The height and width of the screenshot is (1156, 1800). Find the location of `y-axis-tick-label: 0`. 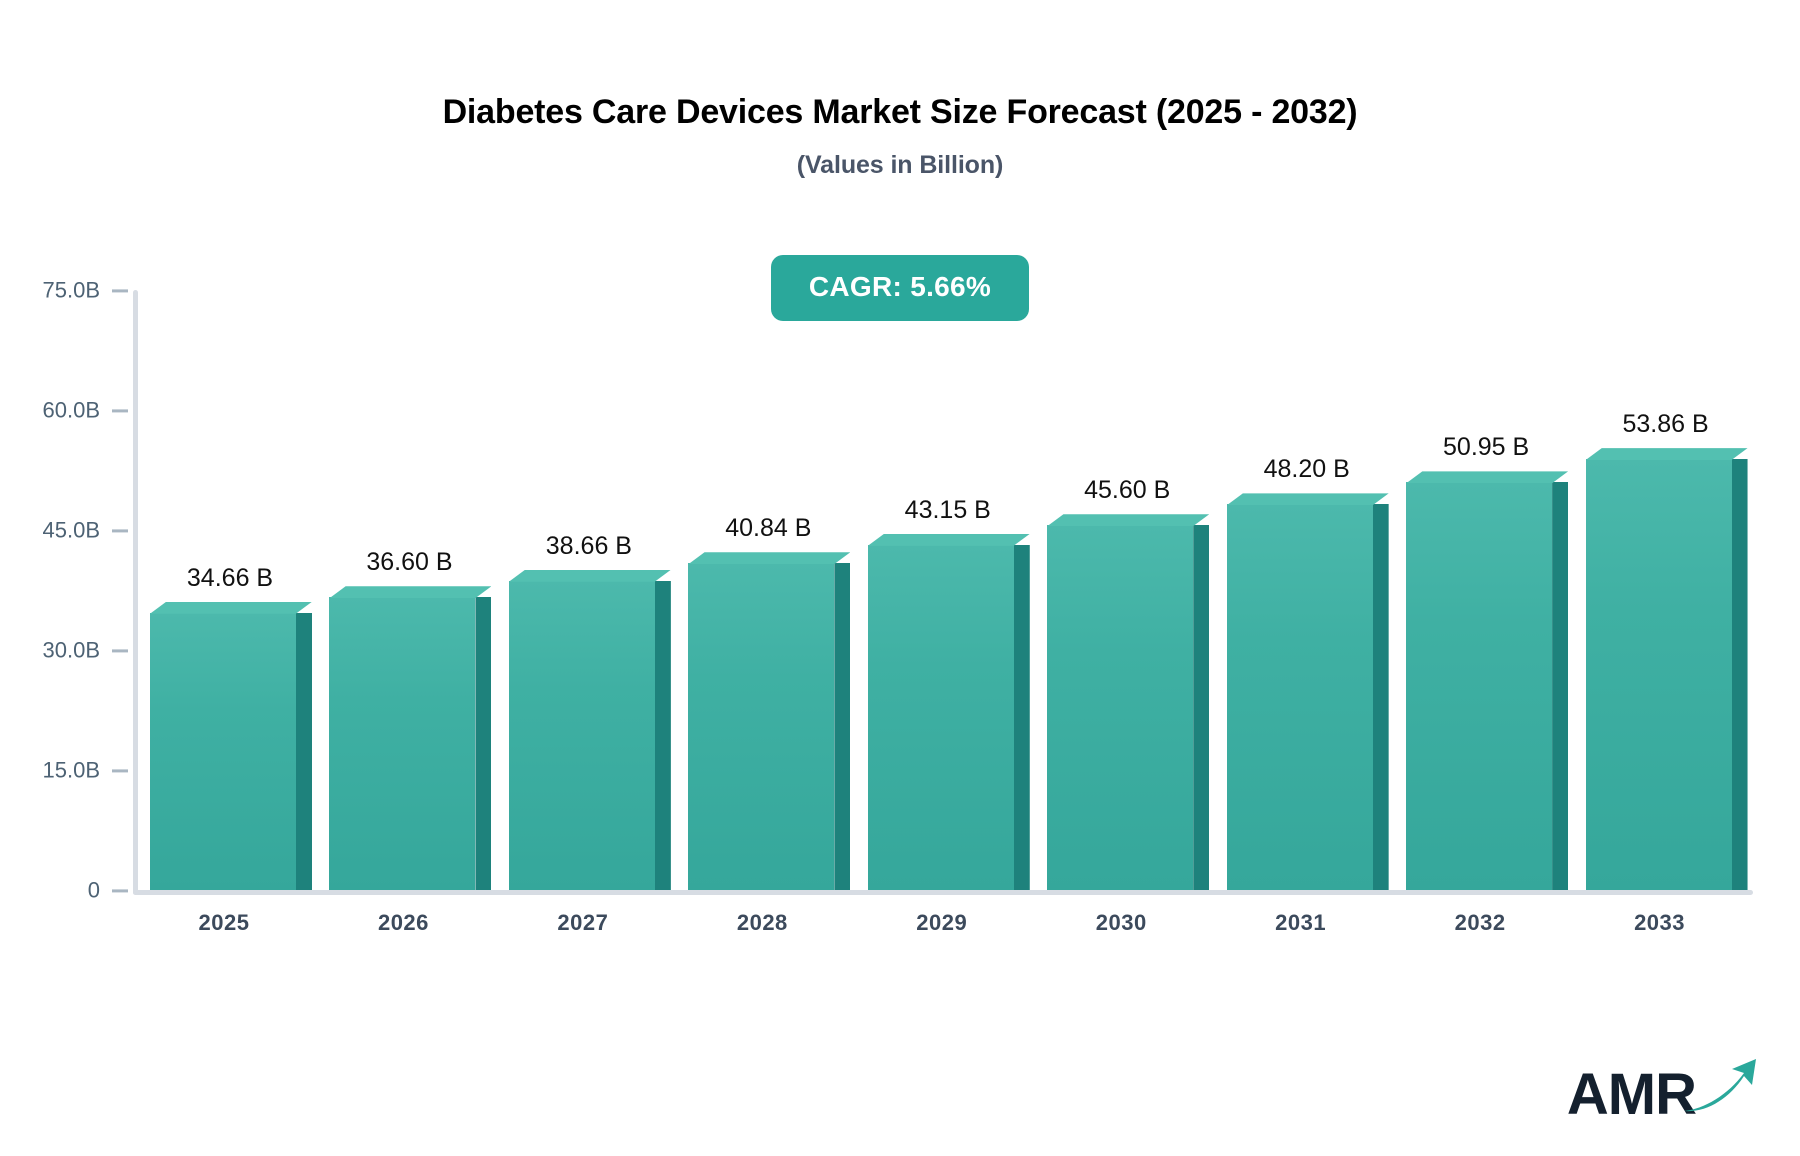

y-axis-tick-label: 0 is located at coordinates (93, 890).